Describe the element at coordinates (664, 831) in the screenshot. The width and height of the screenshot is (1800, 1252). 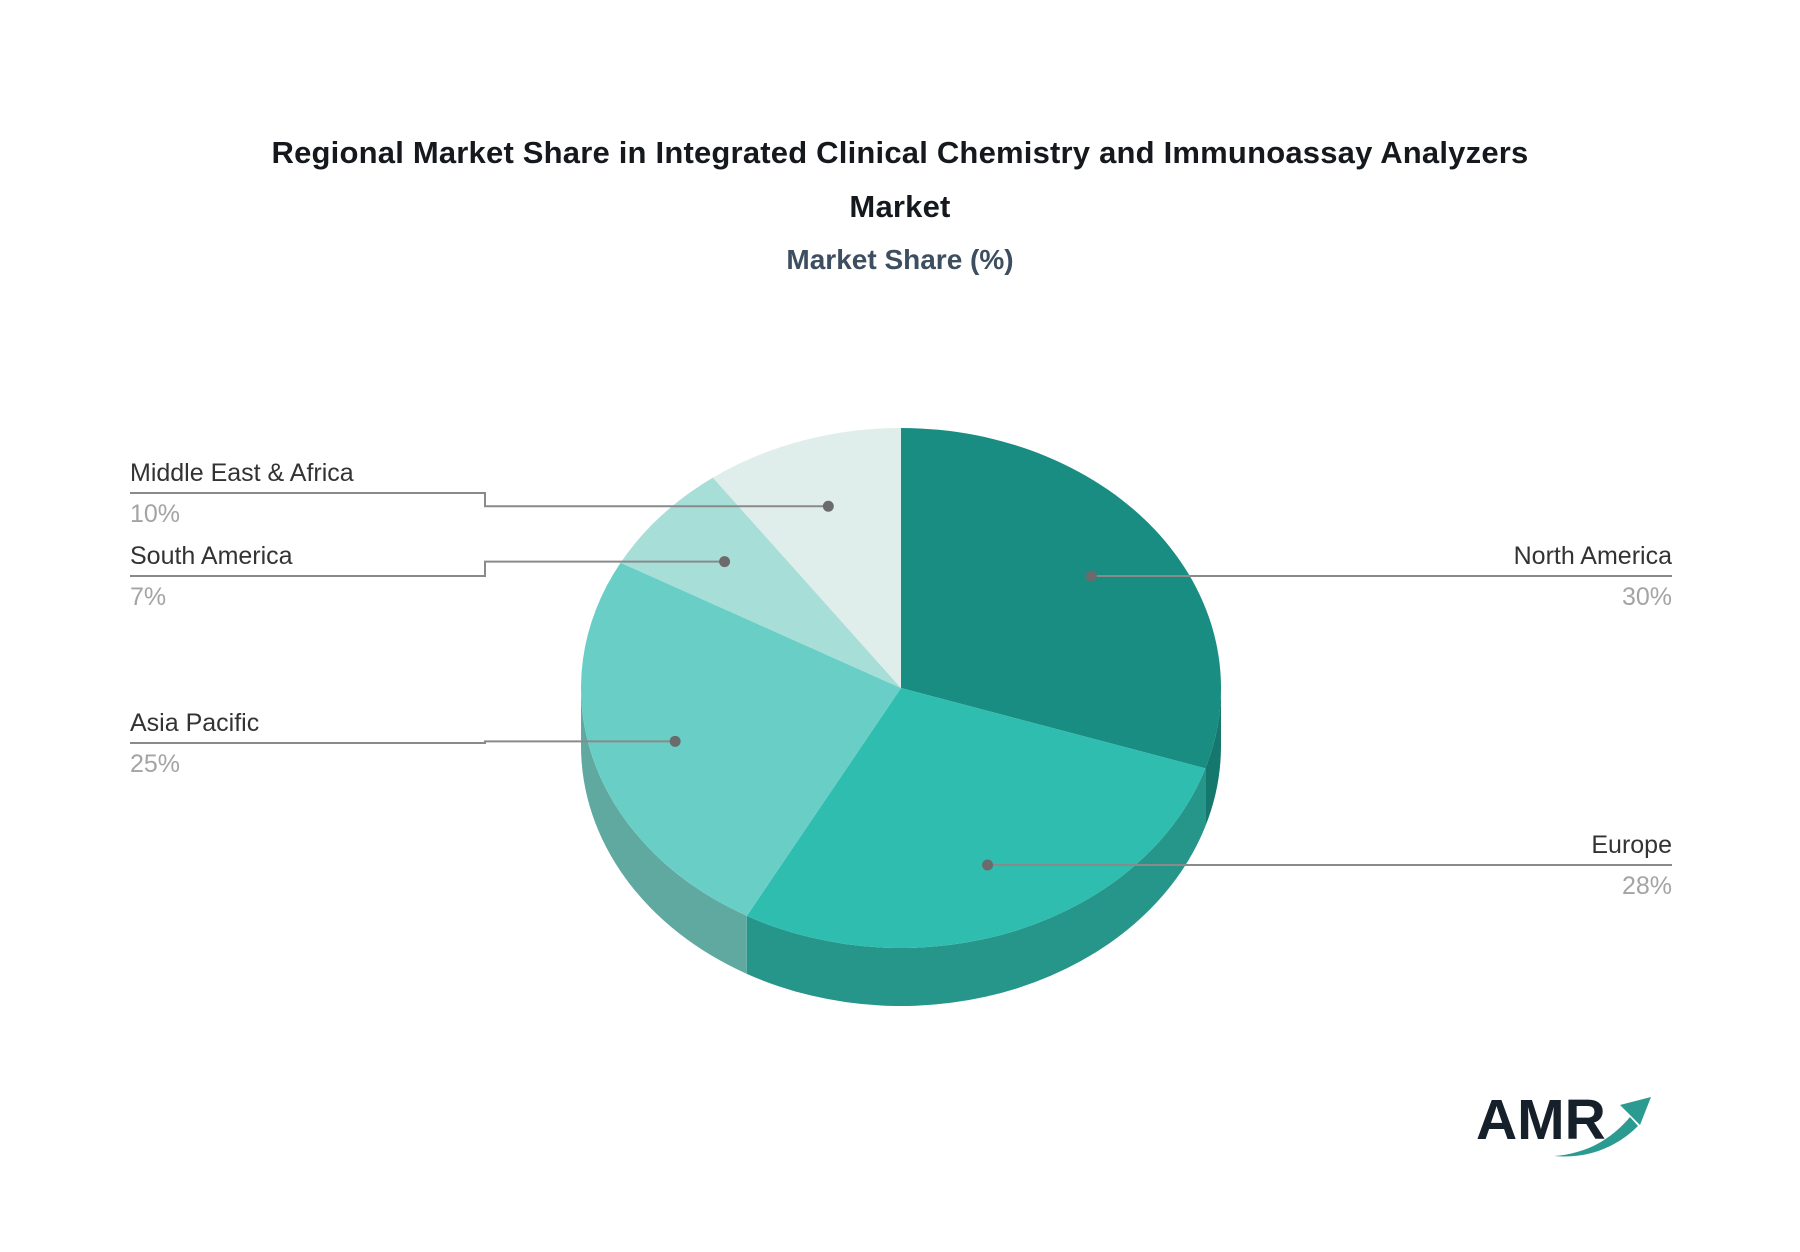
I see `pie-rim-asia-pacific` at that location.